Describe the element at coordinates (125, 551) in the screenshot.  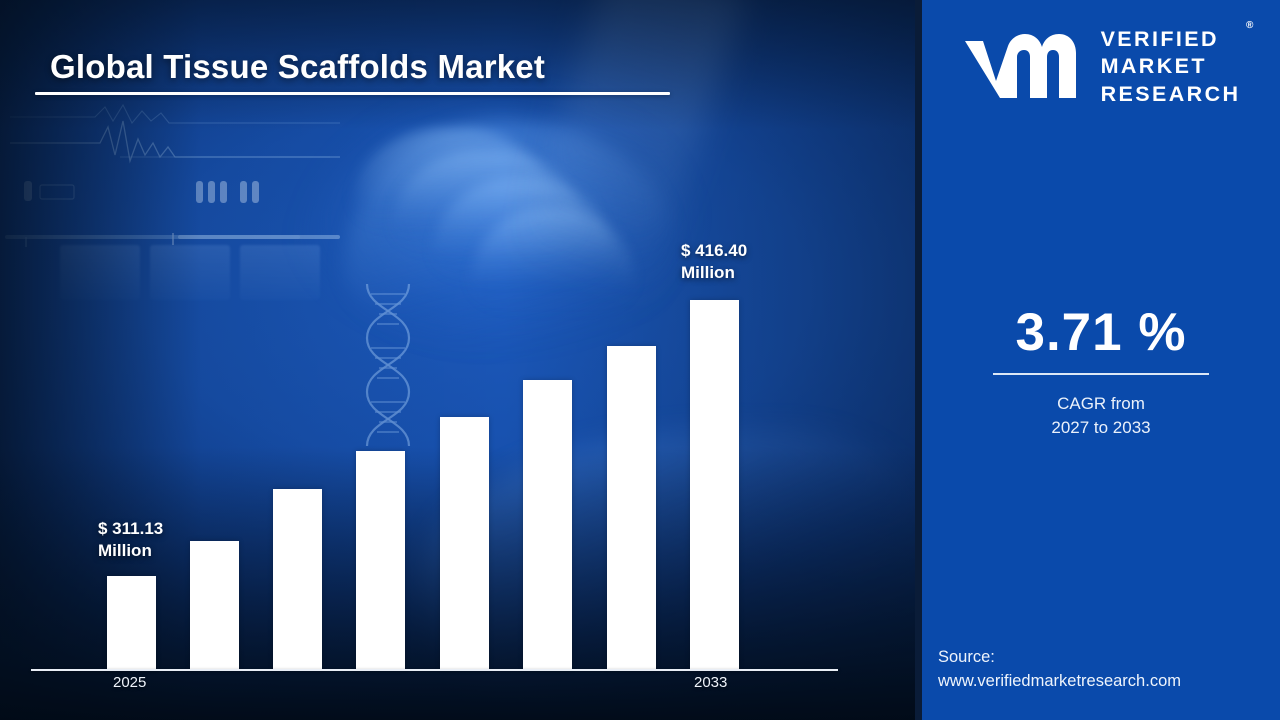
I see `value-callout-first-unit: Million` at that location.